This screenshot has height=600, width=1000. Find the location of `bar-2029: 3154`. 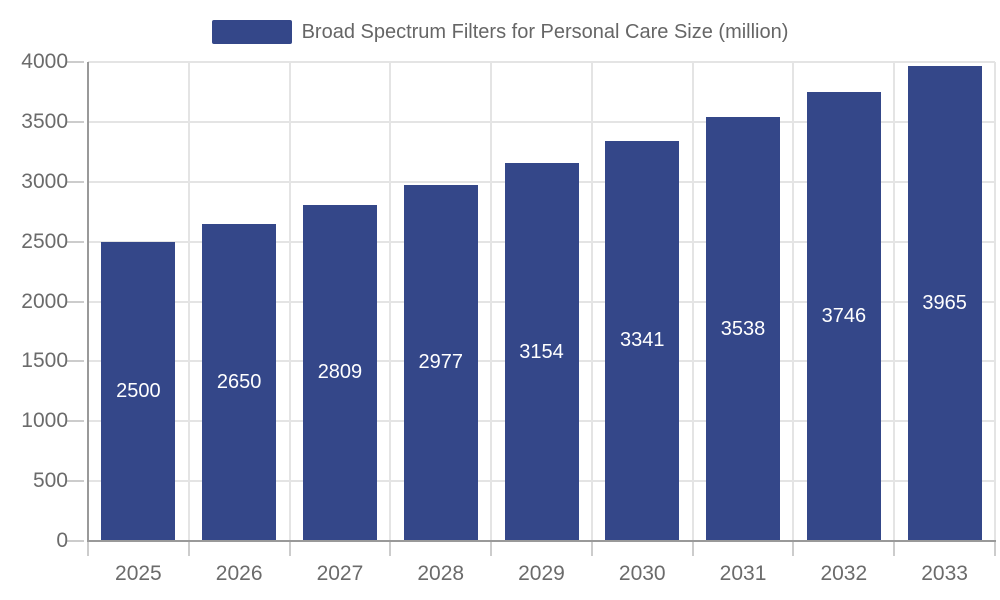

bar-2029: 3154 is located at coordinates (541, 352).